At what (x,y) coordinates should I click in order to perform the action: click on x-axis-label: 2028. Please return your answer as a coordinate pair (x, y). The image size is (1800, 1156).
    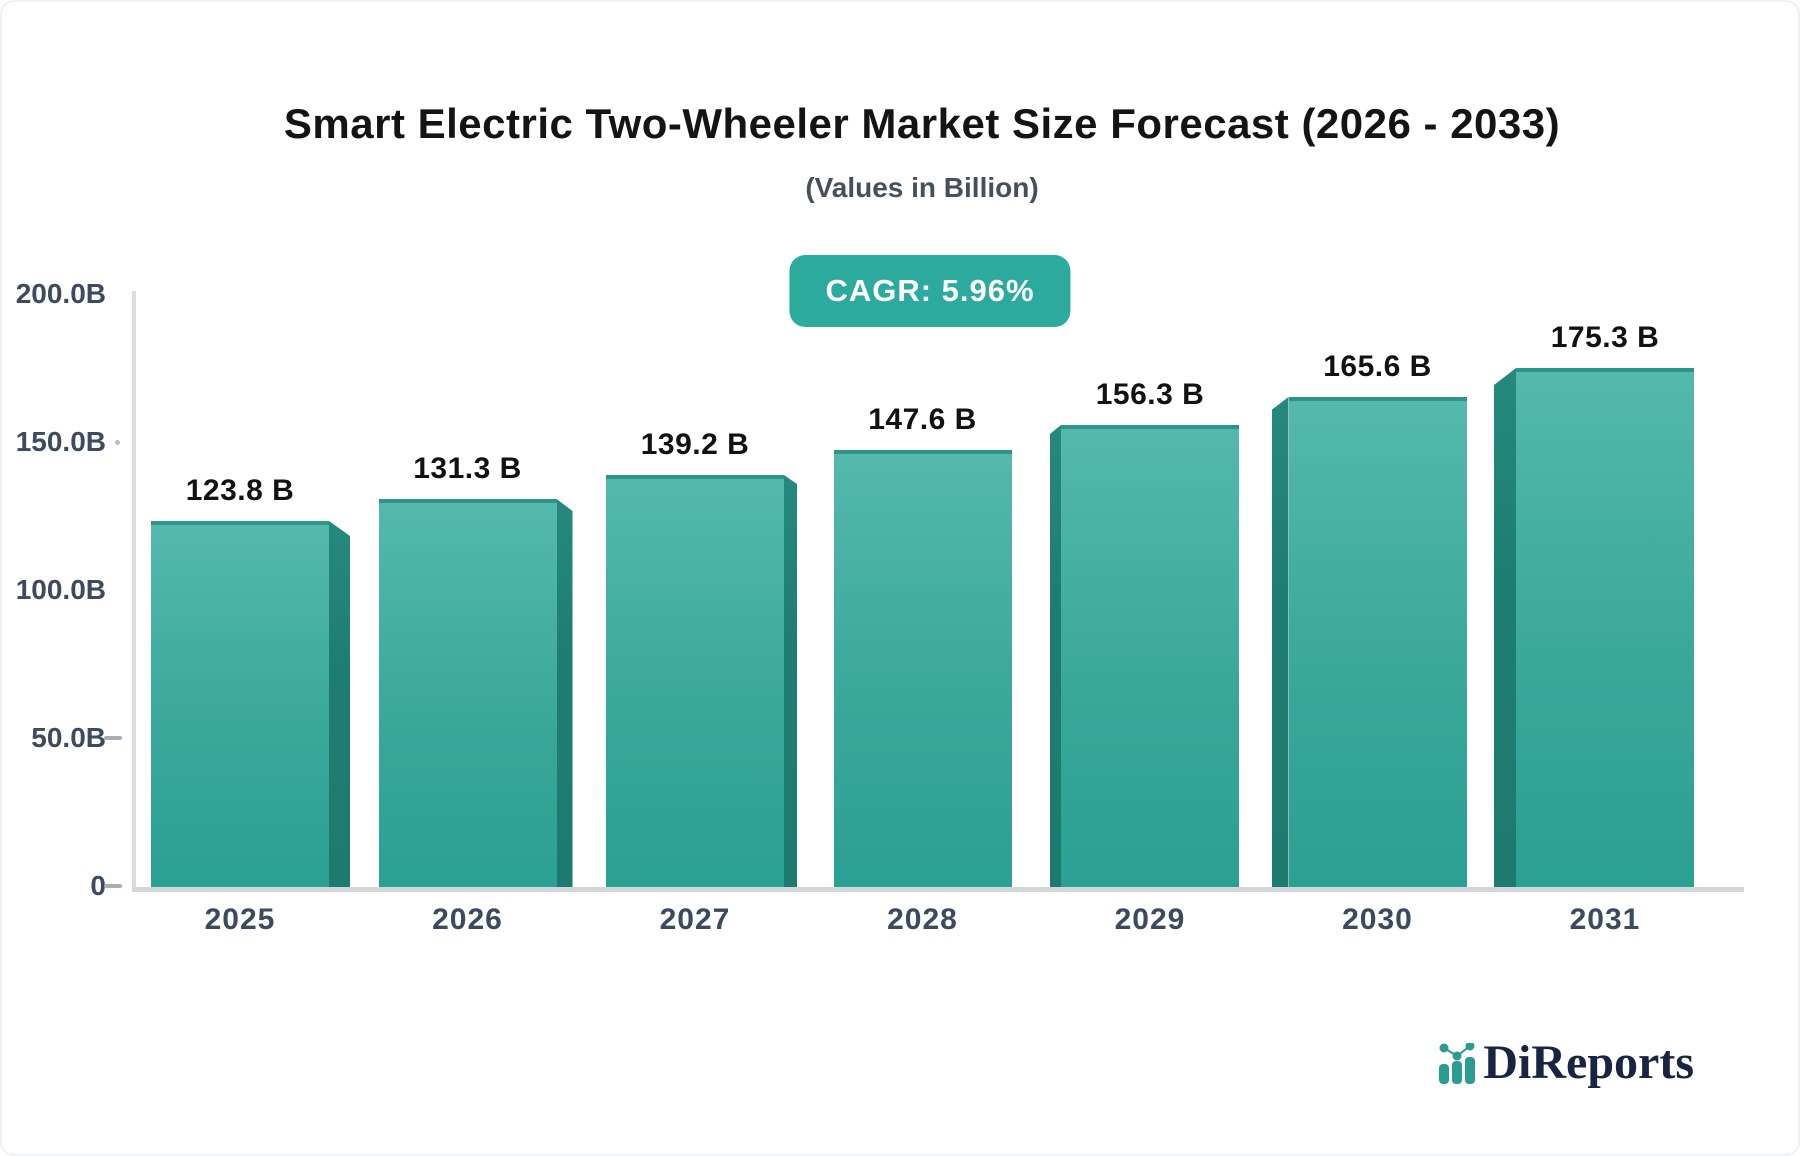
    Looking at the image, I should click on (922, 919).